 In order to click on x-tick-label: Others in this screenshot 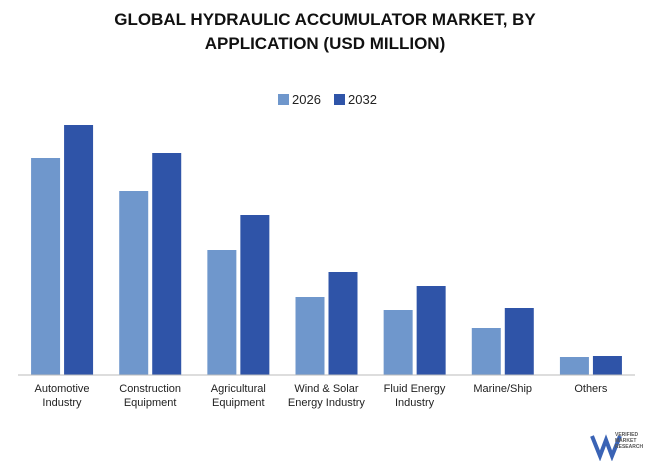, I will do `click(591, 389)`.